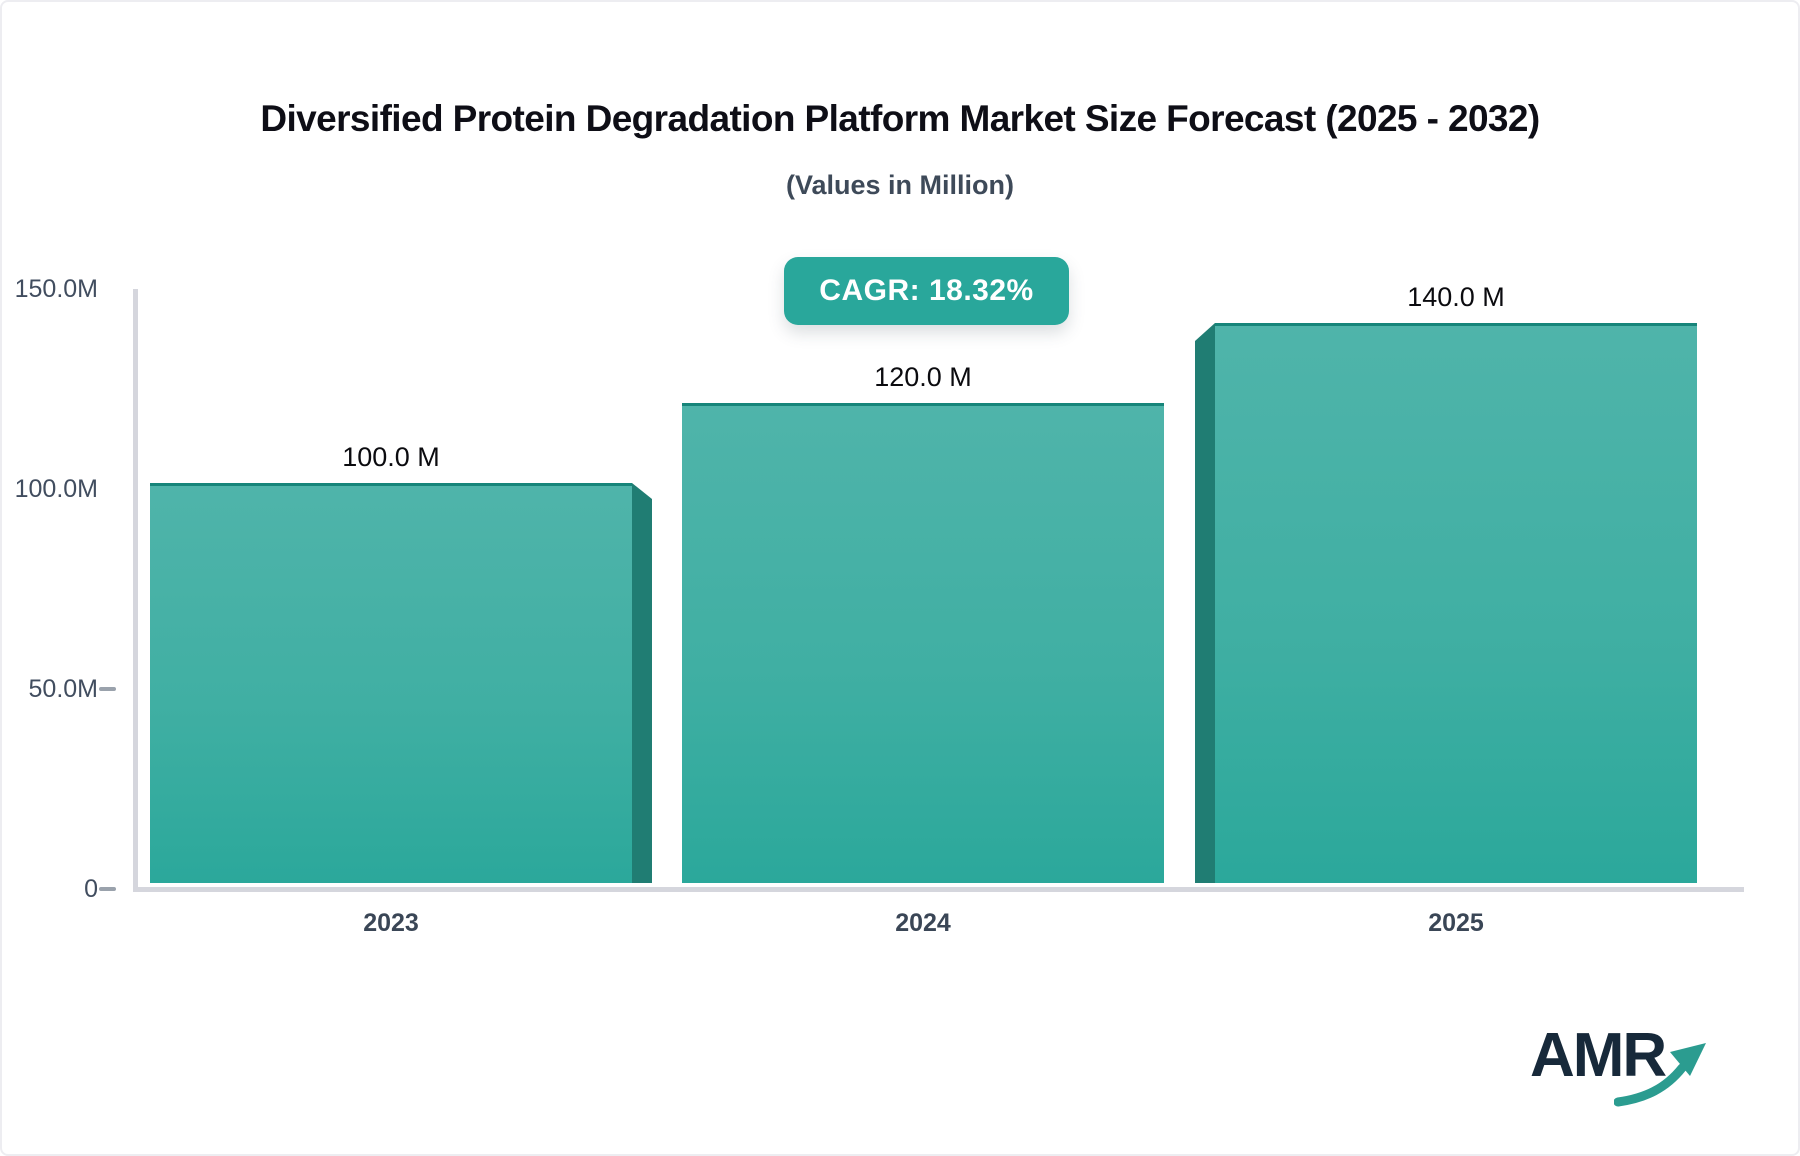 This screenshot has width=1800, height=1156. Describe the element at coordinates (923, 923) in the screenshot. I see `x-tick-label-2024: 2024` at that location.